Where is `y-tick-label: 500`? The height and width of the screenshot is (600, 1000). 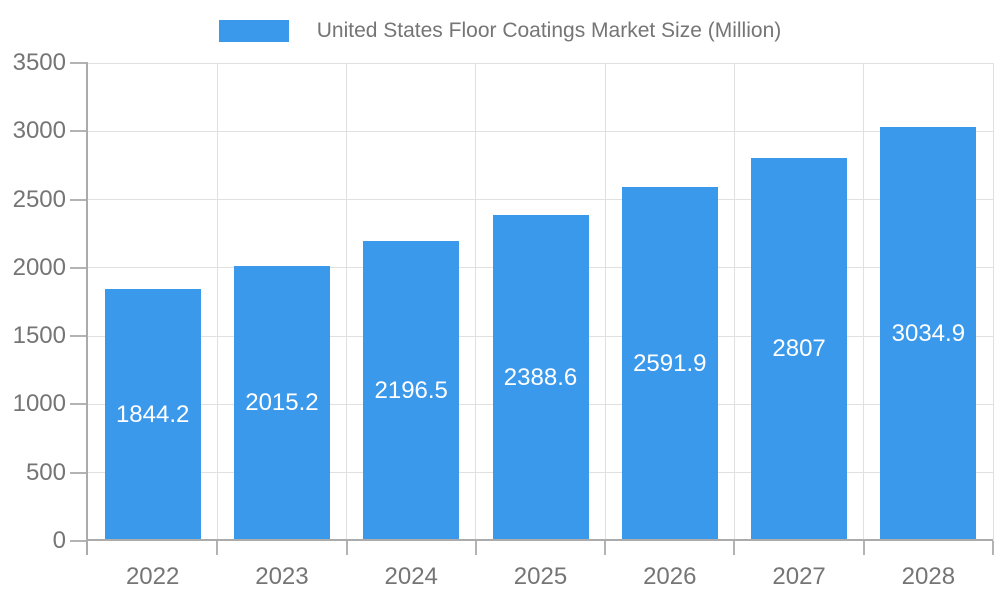
y-tick-label: 500 is located at coordinates (45, 472).